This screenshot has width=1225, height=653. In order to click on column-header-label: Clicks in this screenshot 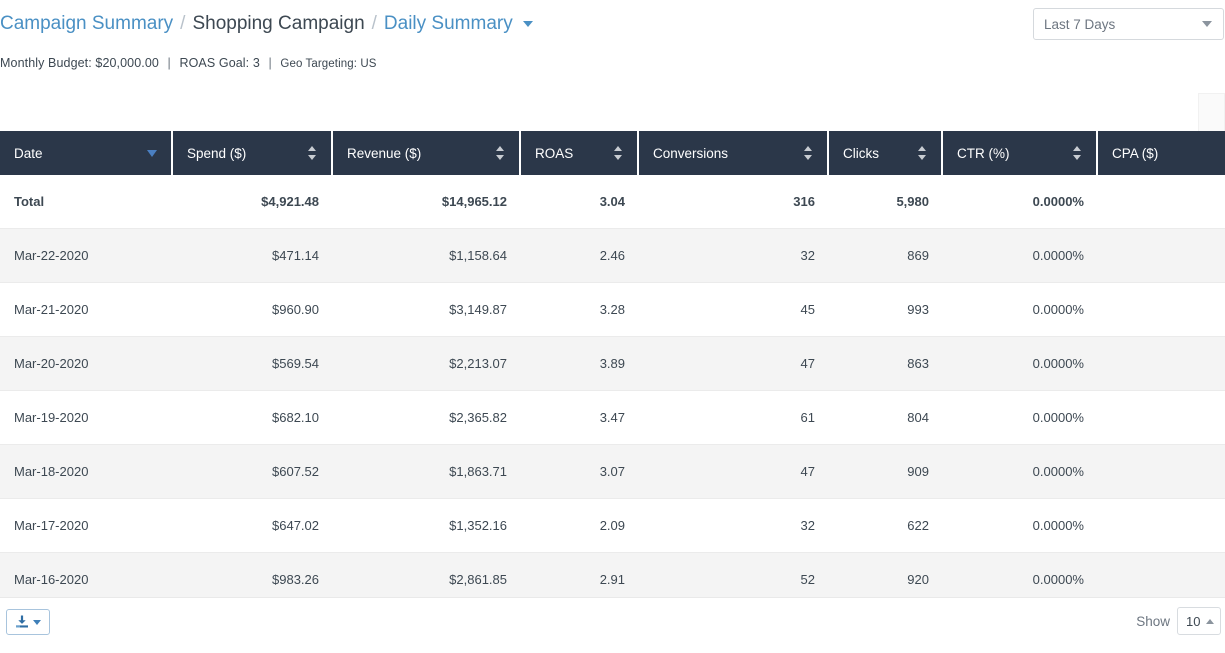, I will do `click(861, 153)`.